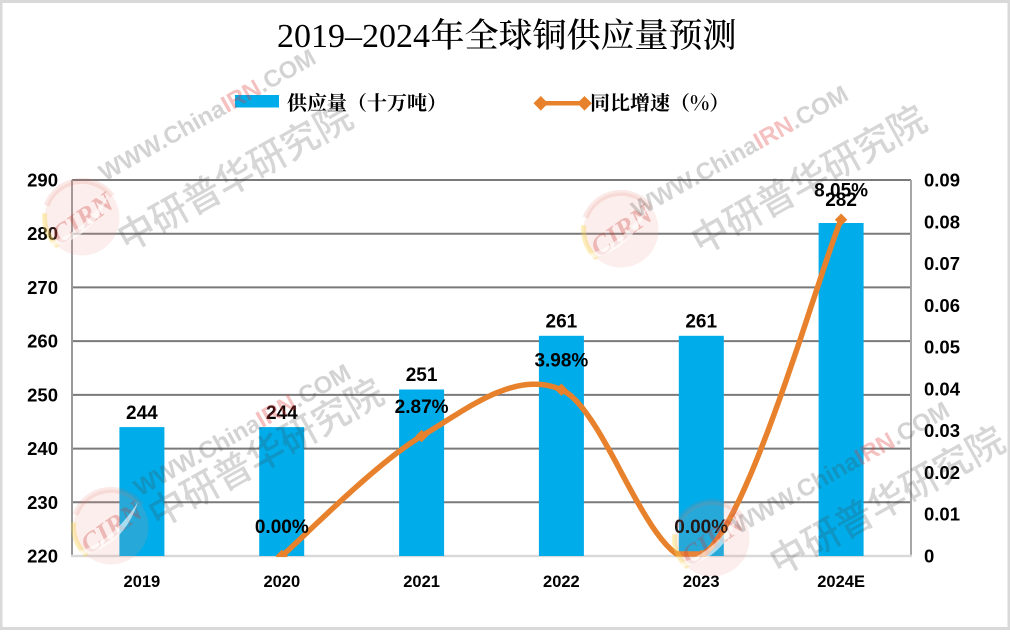 This screenshot has height=635, width=1010. Describe the element at coordinates (942, 180) in the screenshot. I see `svg-text: 0.09` at that location.